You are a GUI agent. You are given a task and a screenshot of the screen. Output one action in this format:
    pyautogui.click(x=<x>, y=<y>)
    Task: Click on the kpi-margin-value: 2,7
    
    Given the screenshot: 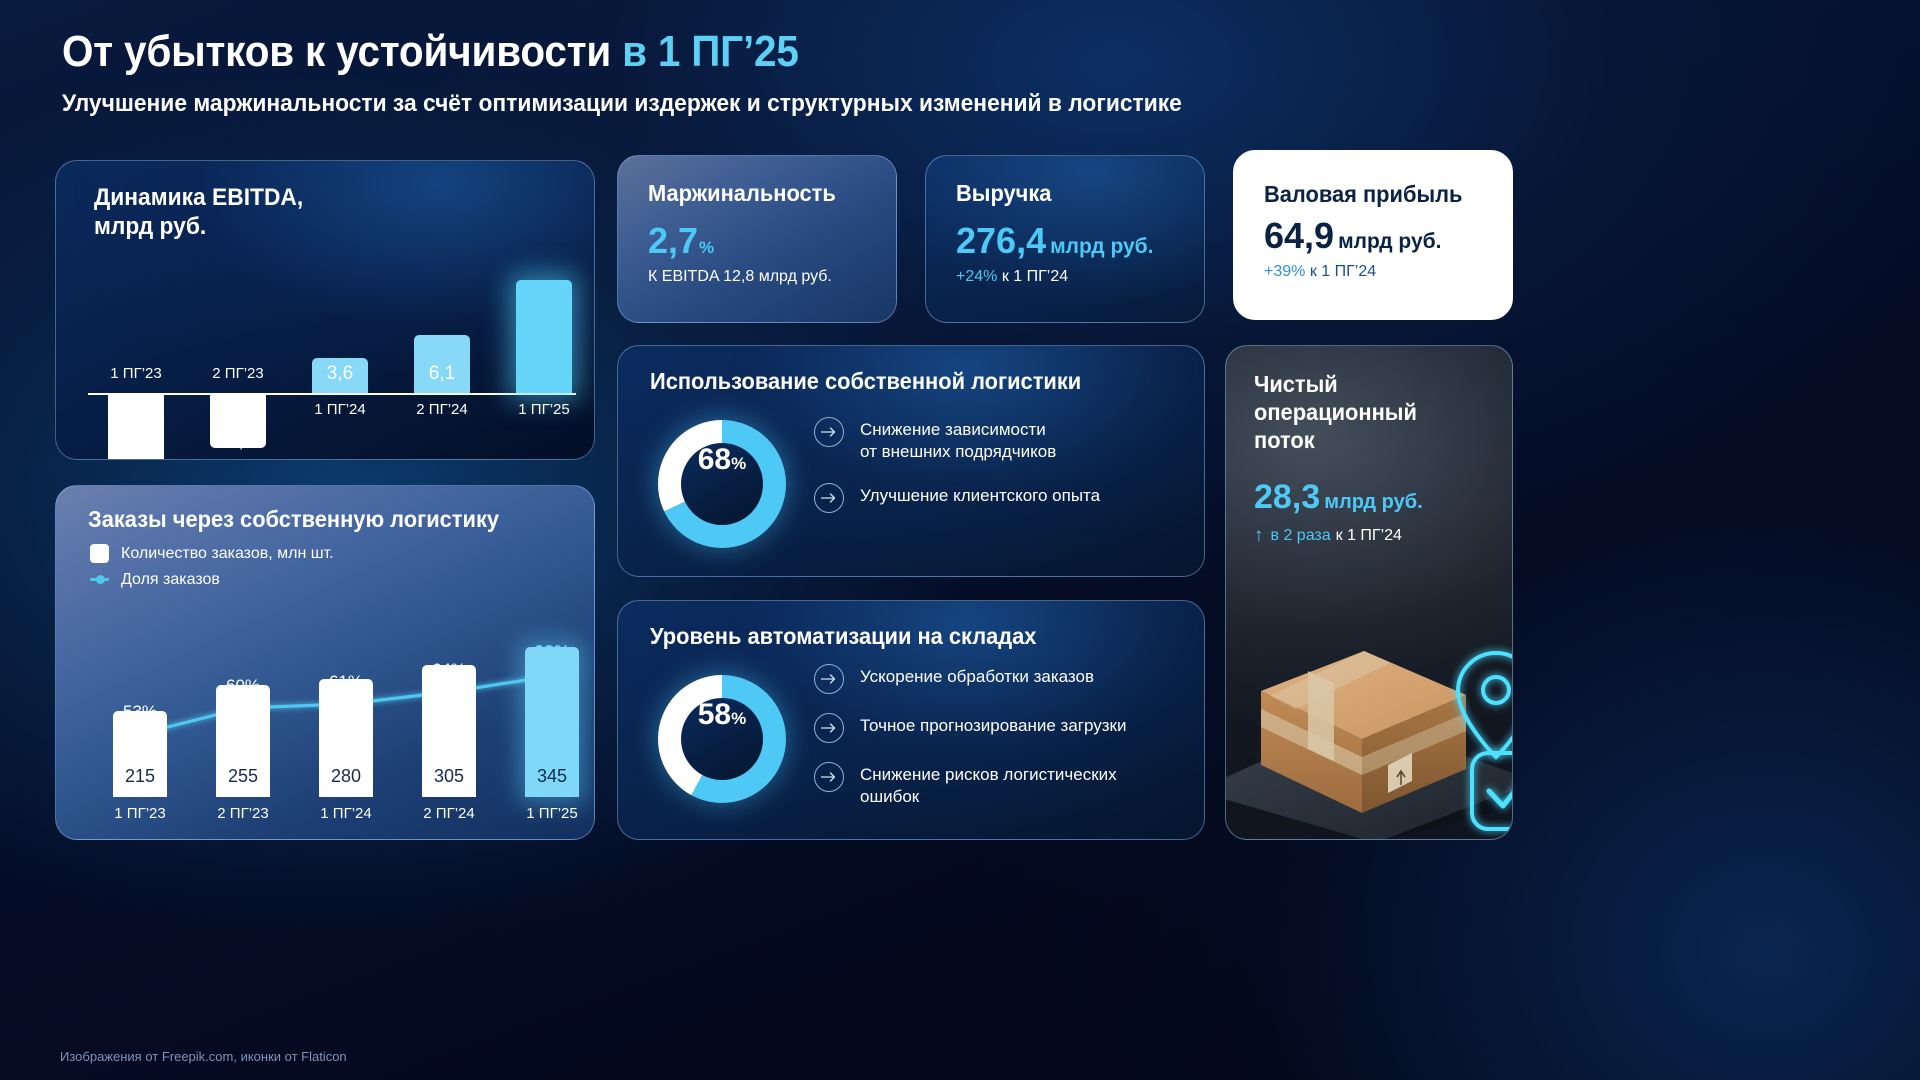 What is the action you would take?
    pyautogui.click(x=673, y=240)
    